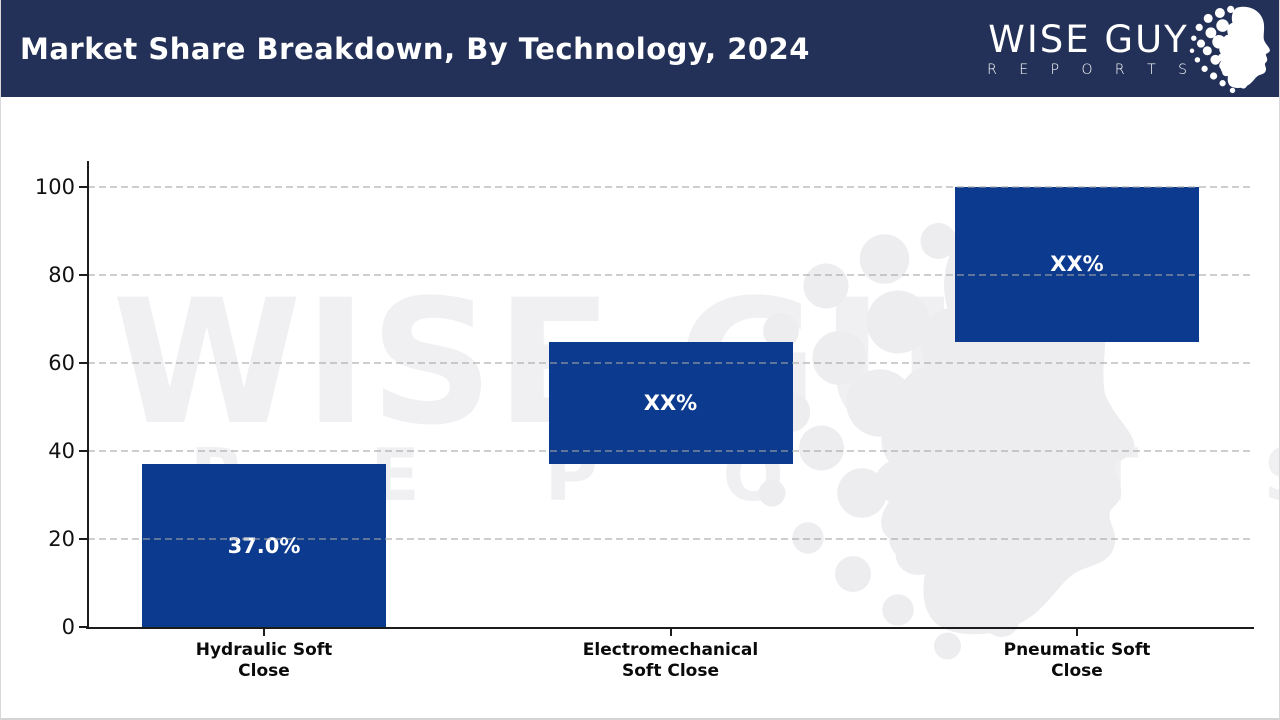 The width and height of the screenshot is (1280, 720). I want to click on wise-guy-logo: WISE GUY R E P O R T S, so click(1130, 49).